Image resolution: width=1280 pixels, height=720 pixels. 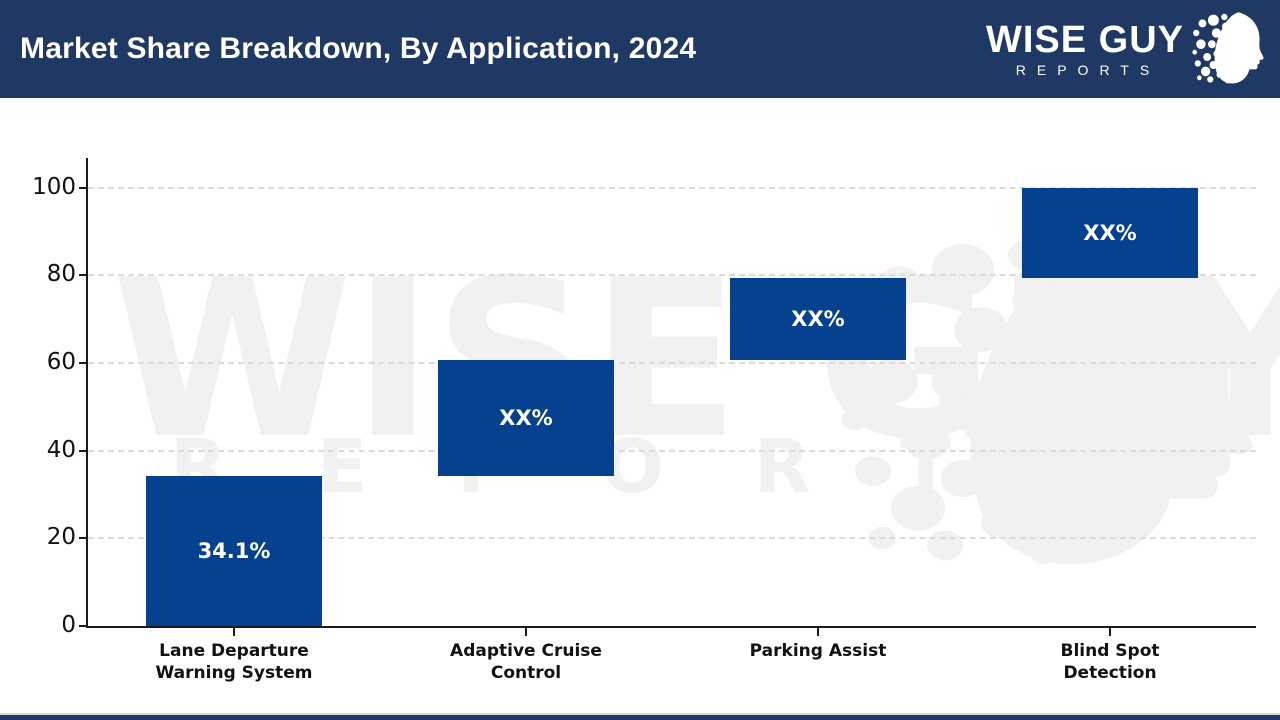 I want to click on wiseguy-logo: WISE GUY REPORTS, so click(x=1127, y=49).